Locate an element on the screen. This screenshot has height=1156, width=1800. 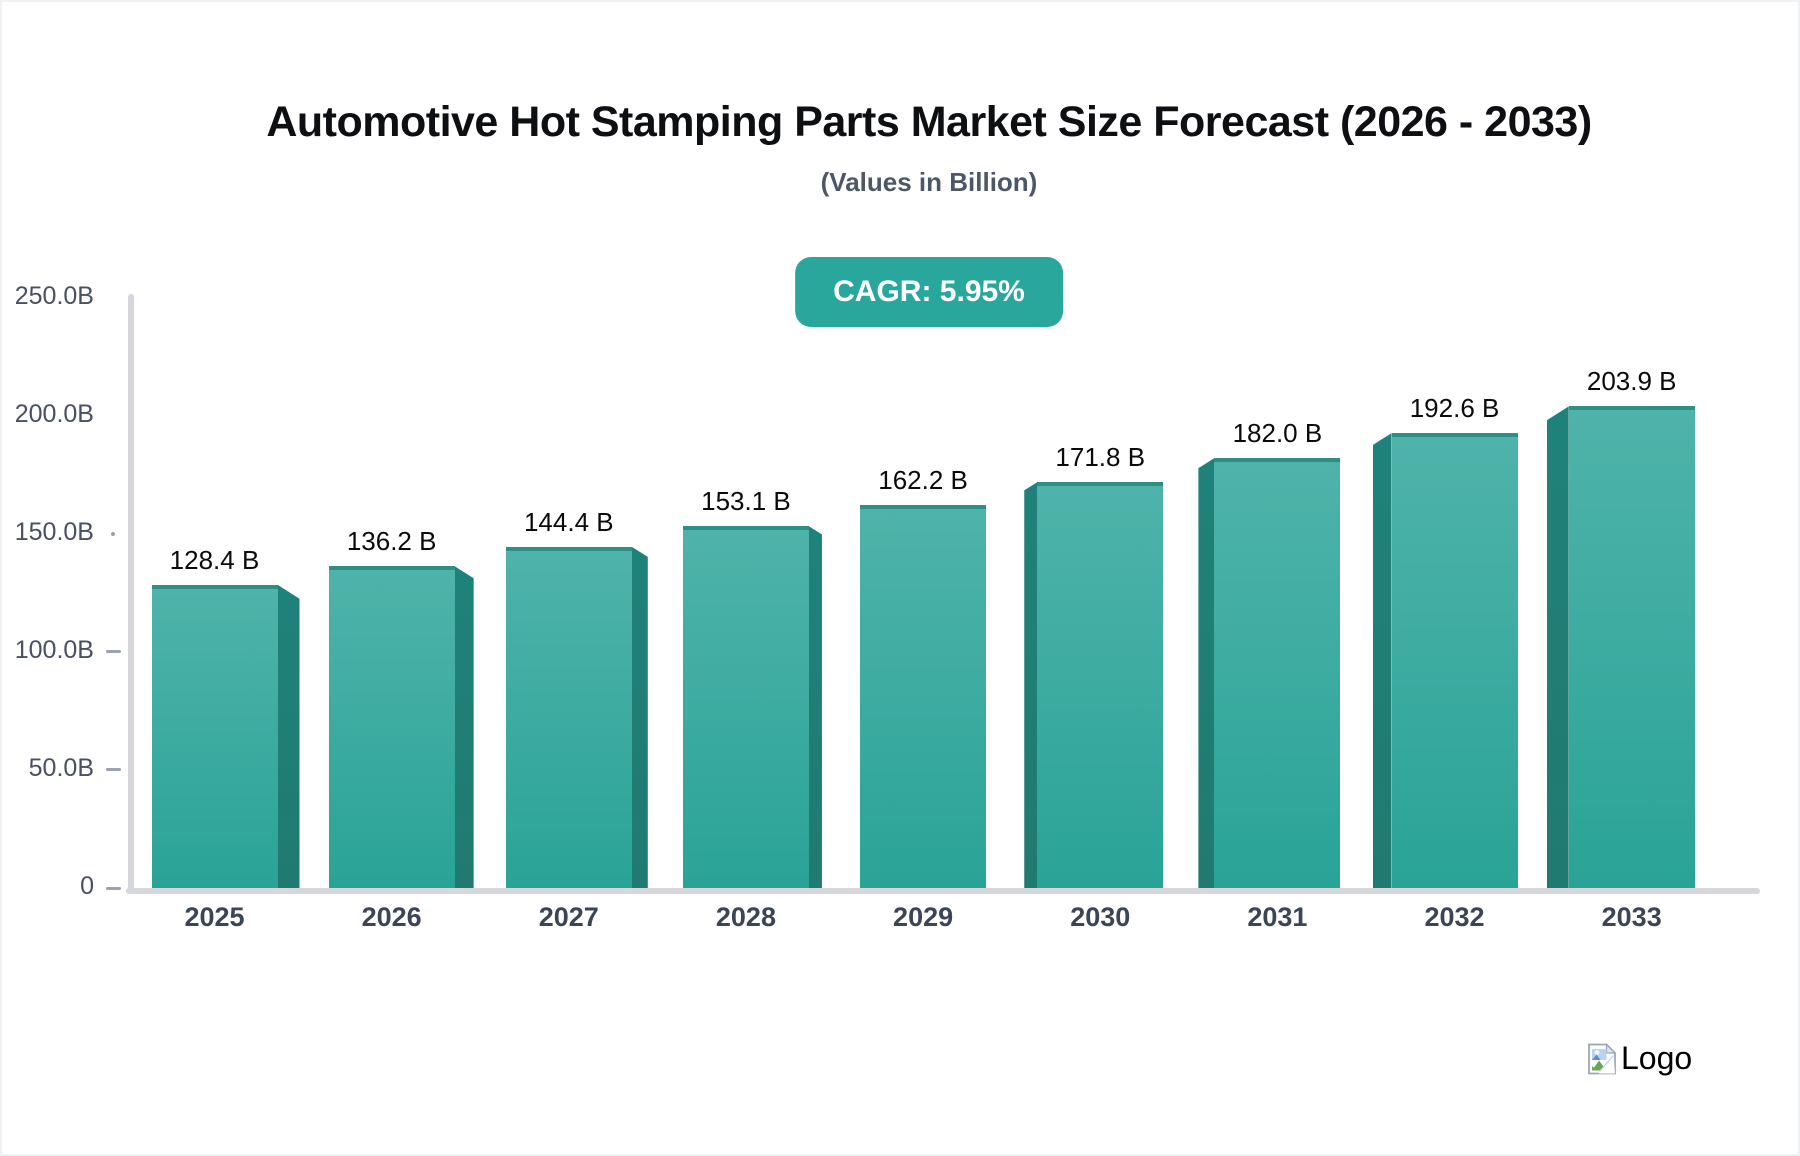
bar-value-label-2027: 144.4 B is located at coordinates (568, 521).